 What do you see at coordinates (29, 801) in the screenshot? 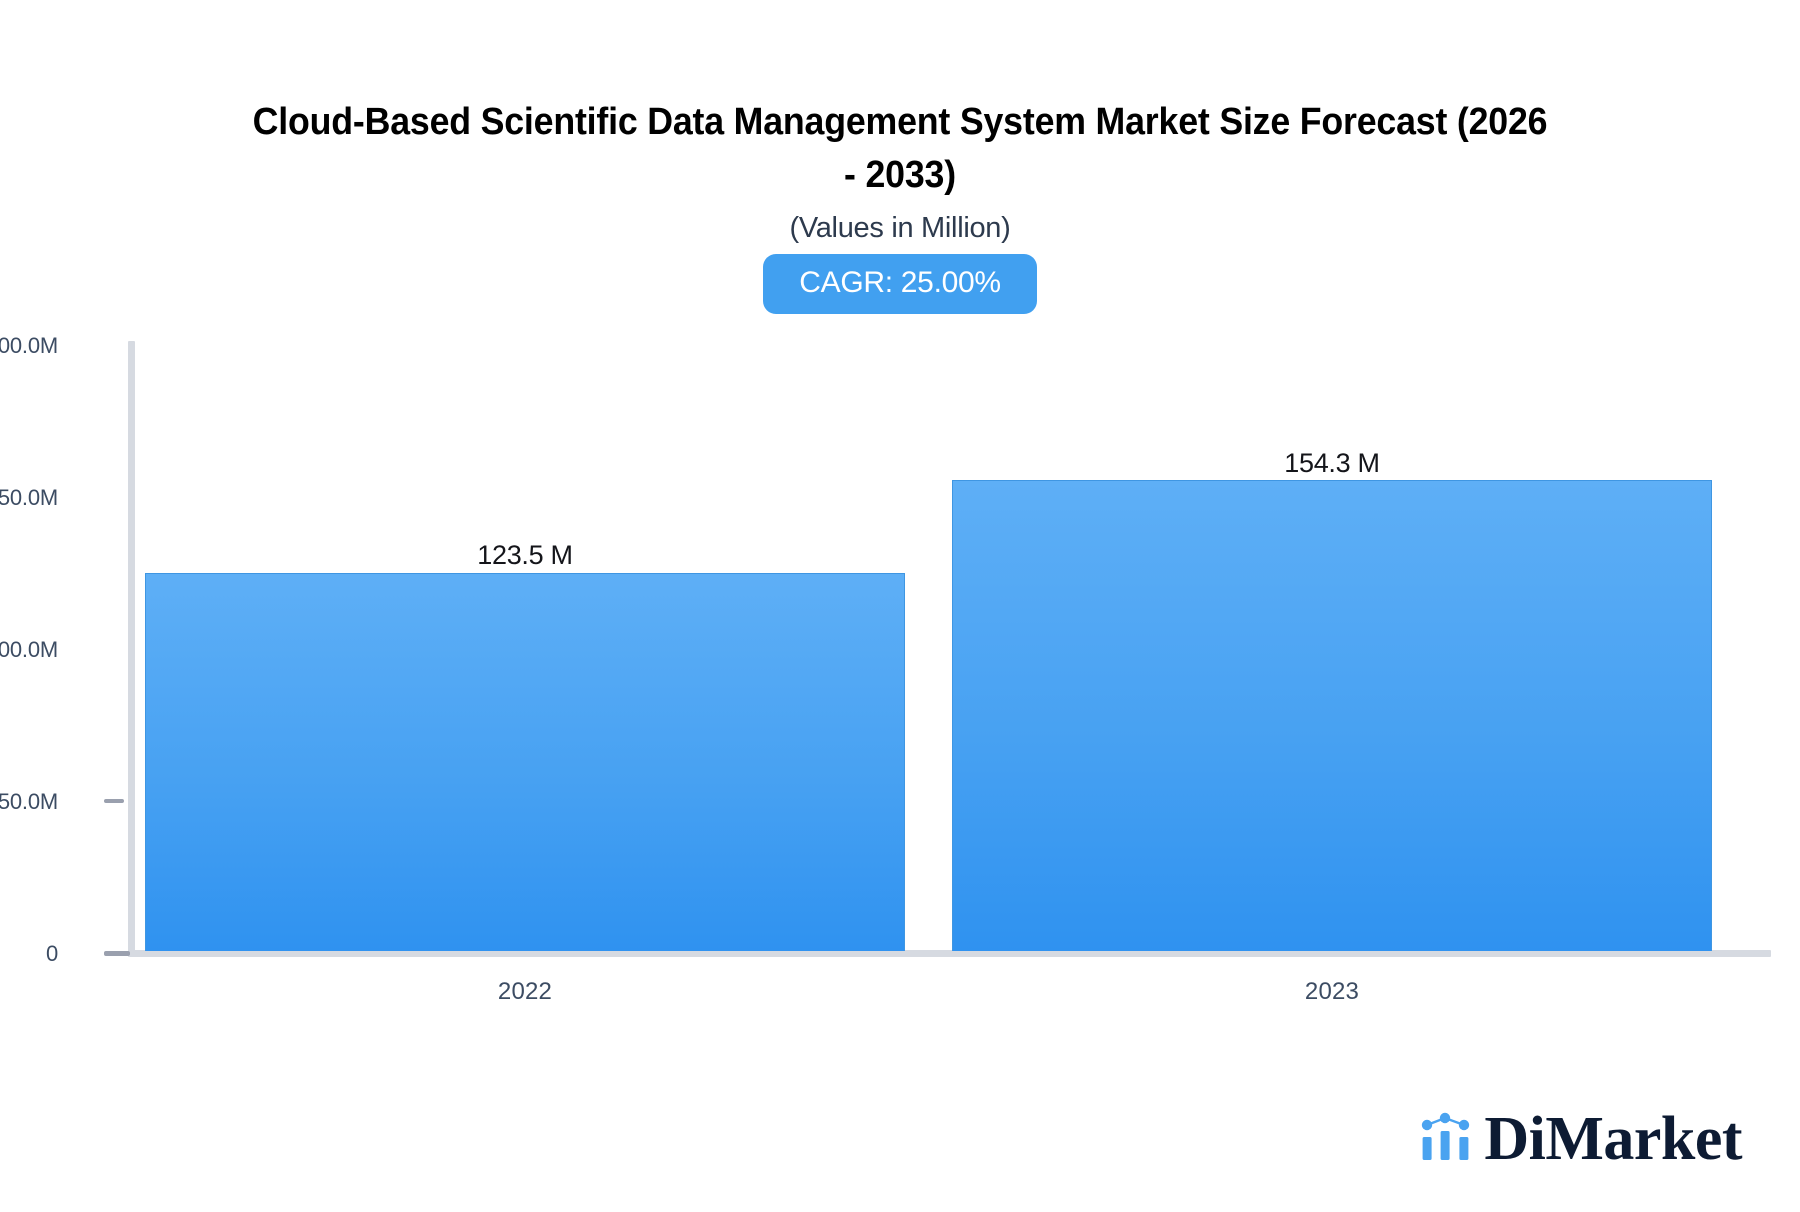
I see `y-axis-tick-label: 50.0M` at bounding box center [29, 801].